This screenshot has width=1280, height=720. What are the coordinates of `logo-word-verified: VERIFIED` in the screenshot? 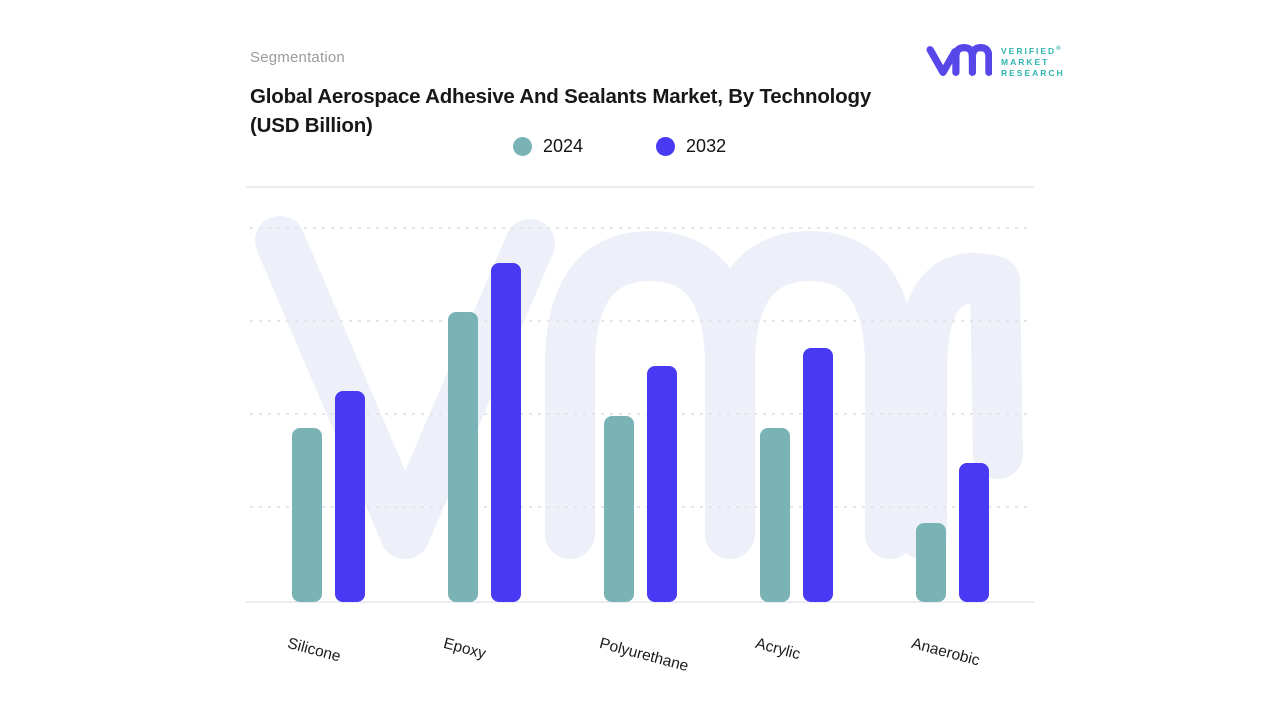 It's located at (1029, 51).